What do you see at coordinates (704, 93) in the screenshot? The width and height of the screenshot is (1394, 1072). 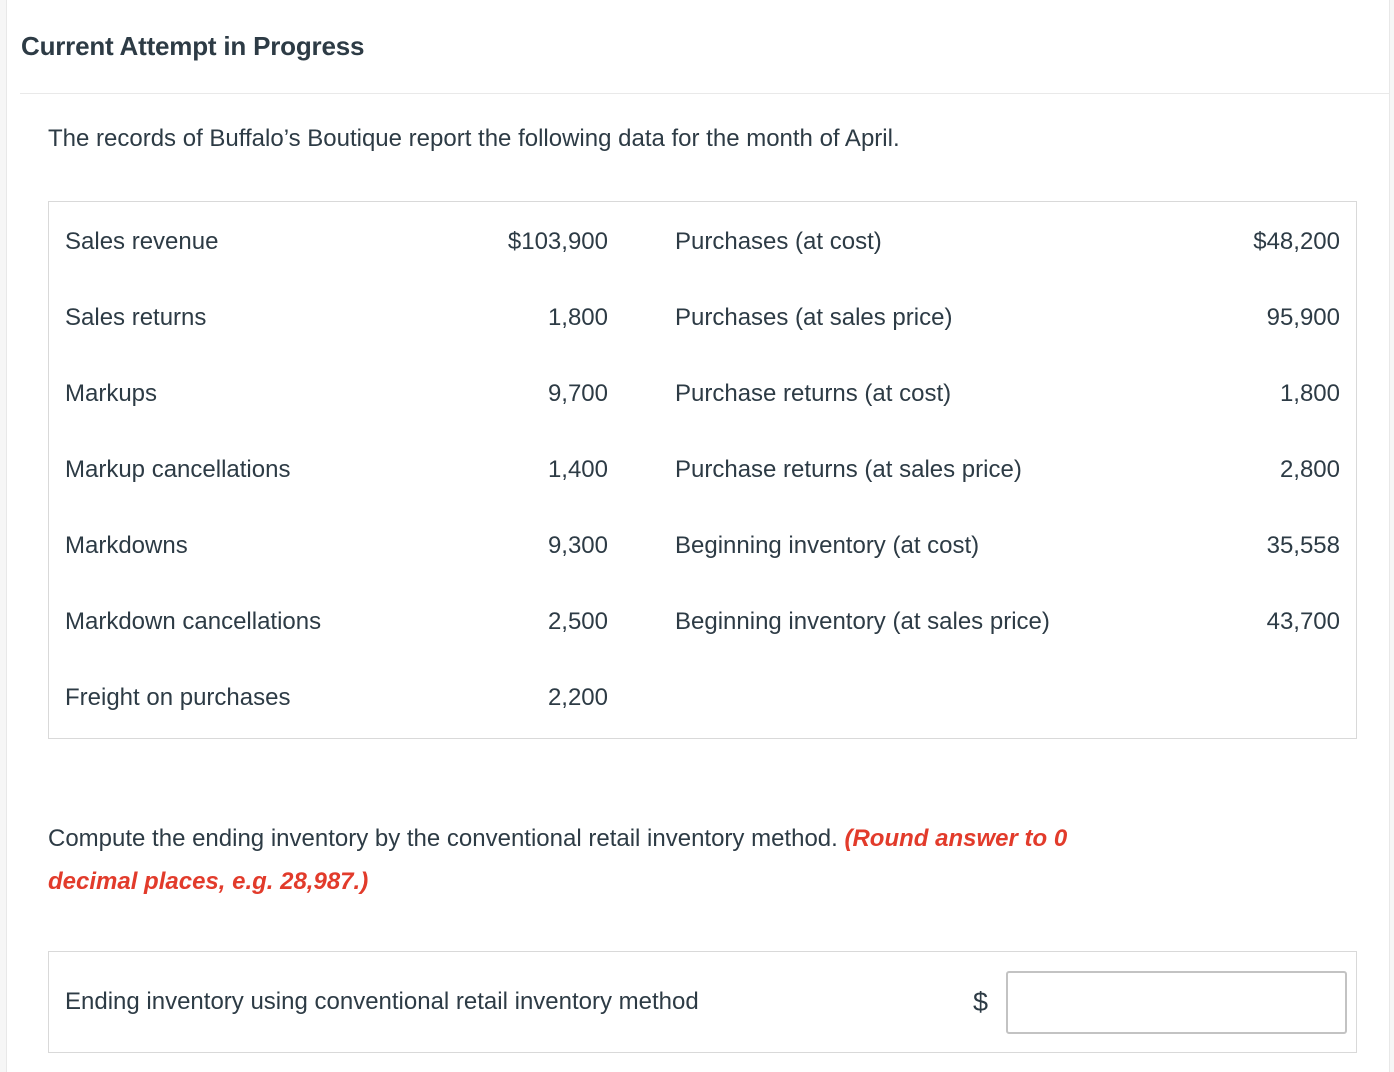 I see `header-divider` at bounding box center [704, 93].